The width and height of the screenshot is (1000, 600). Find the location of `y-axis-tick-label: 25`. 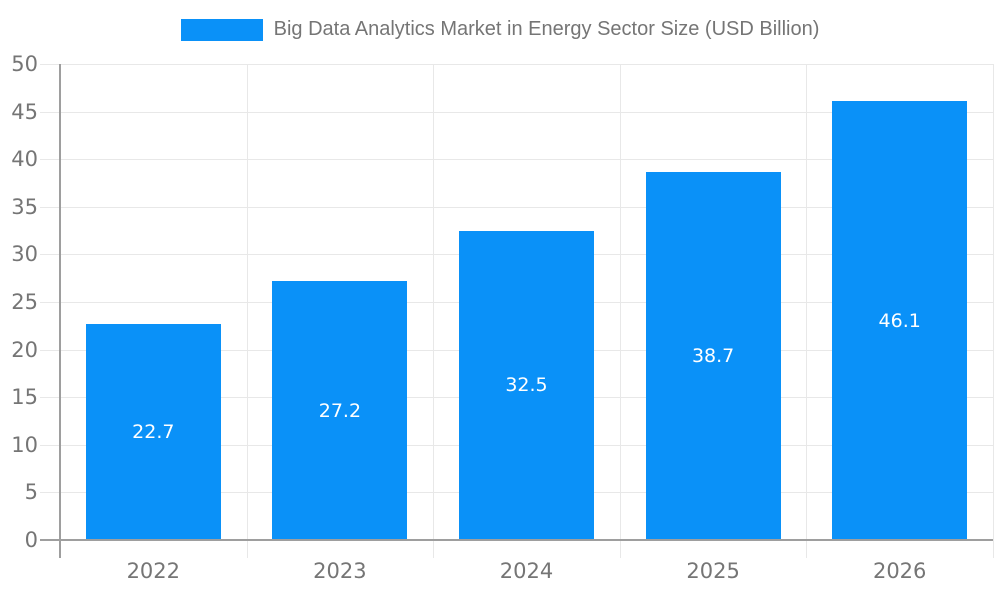

y-axis-tick-label: 25 is located at coordinates (24, 302).